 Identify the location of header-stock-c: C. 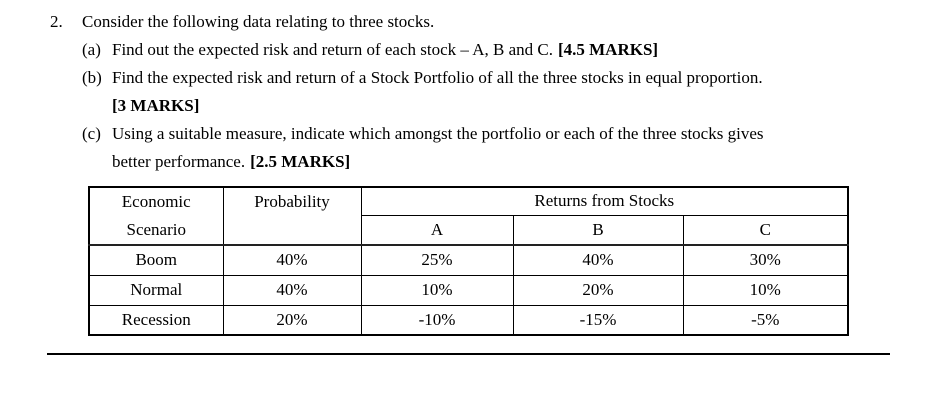
(765, 230).